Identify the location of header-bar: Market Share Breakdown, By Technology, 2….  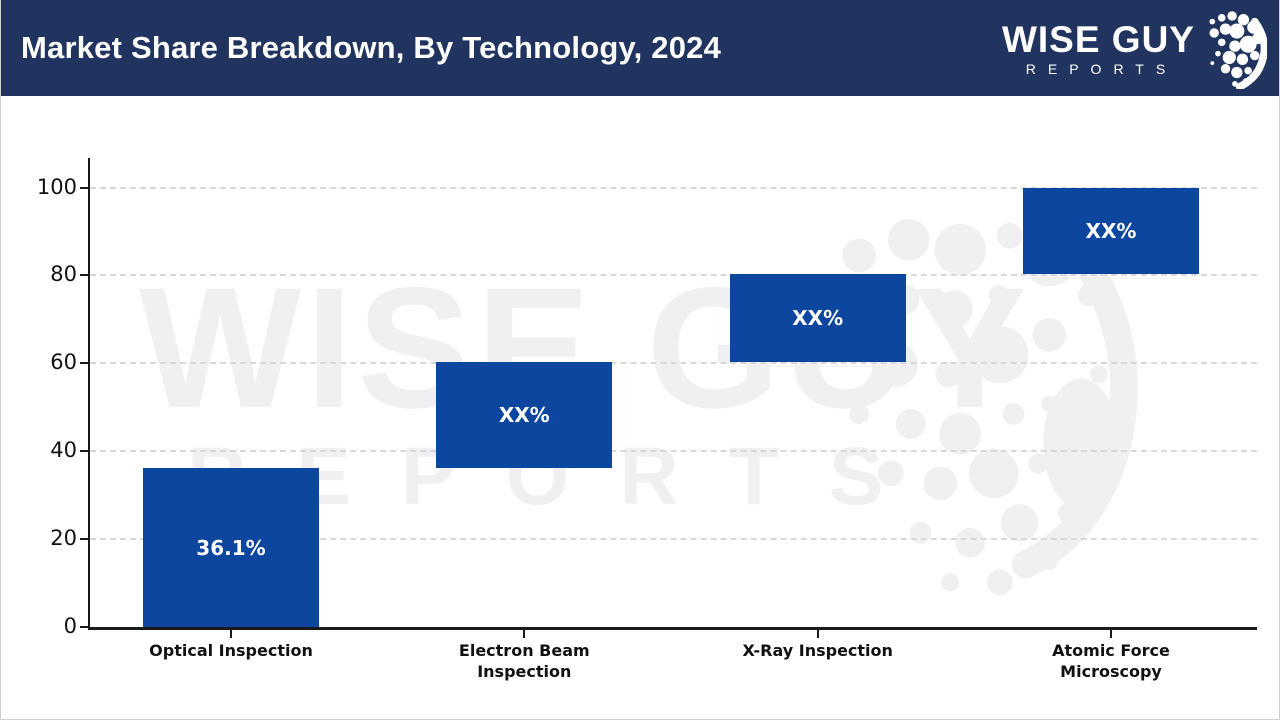
(640, 48).